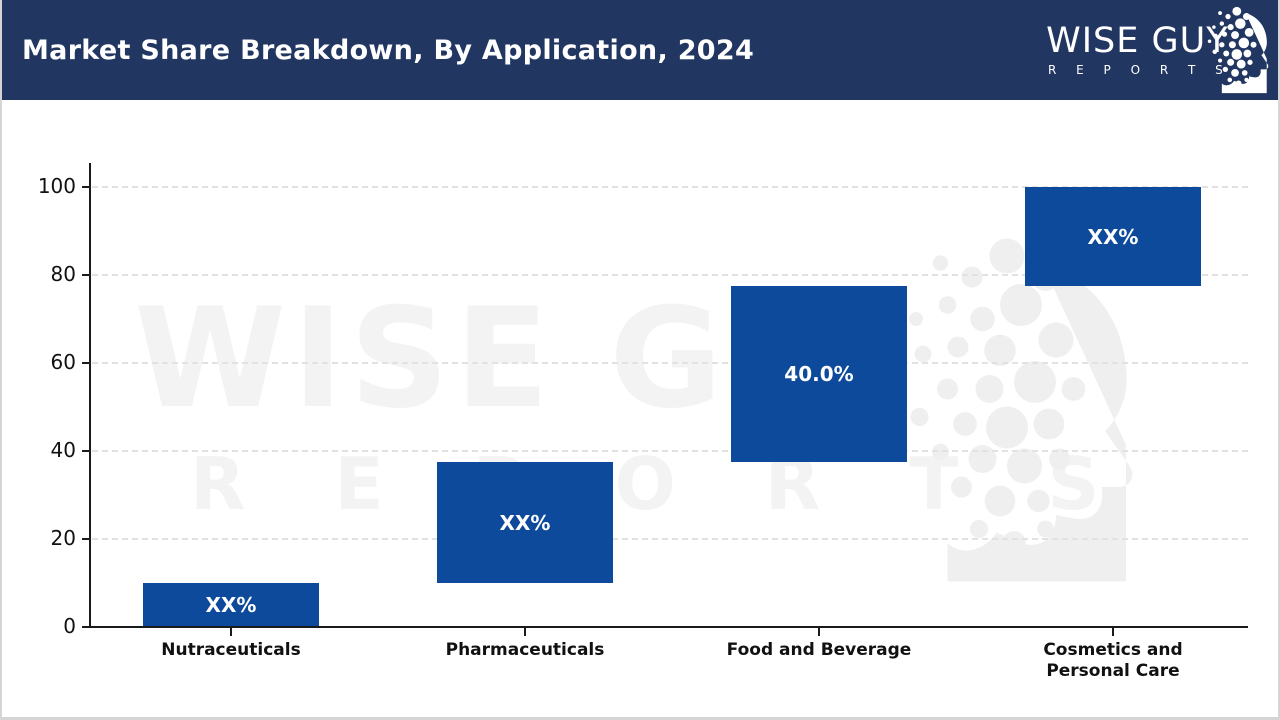 The height and width of the screenshot is (720, 1280). I want to click on x-axis-line, so click(668, 627).